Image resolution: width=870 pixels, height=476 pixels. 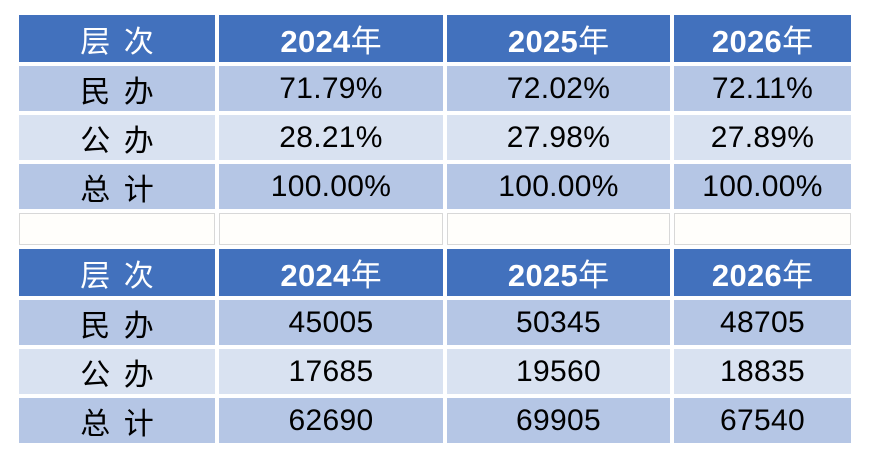 What do you see at coordinates (762, 88) in the screenshot?
I see `cell-value: 72.11%` at bounding box center [762, 88].